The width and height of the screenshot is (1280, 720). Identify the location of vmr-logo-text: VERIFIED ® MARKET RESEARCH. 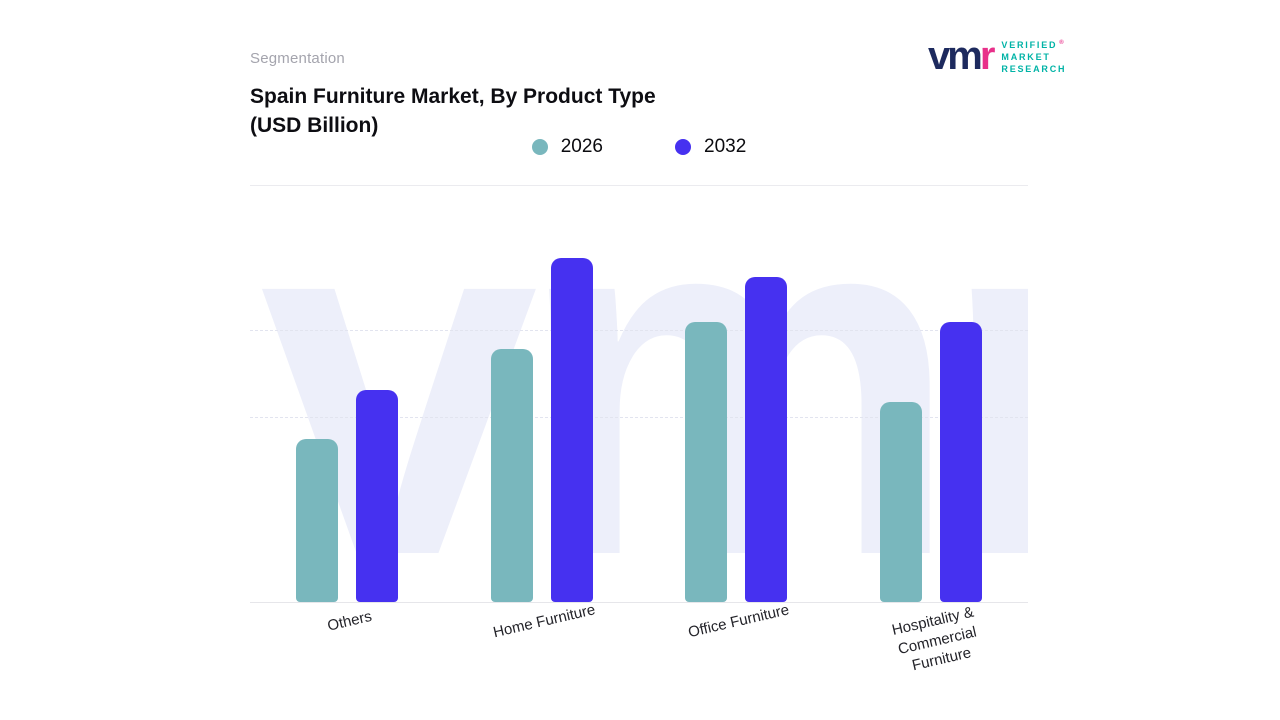
(1033, 56).